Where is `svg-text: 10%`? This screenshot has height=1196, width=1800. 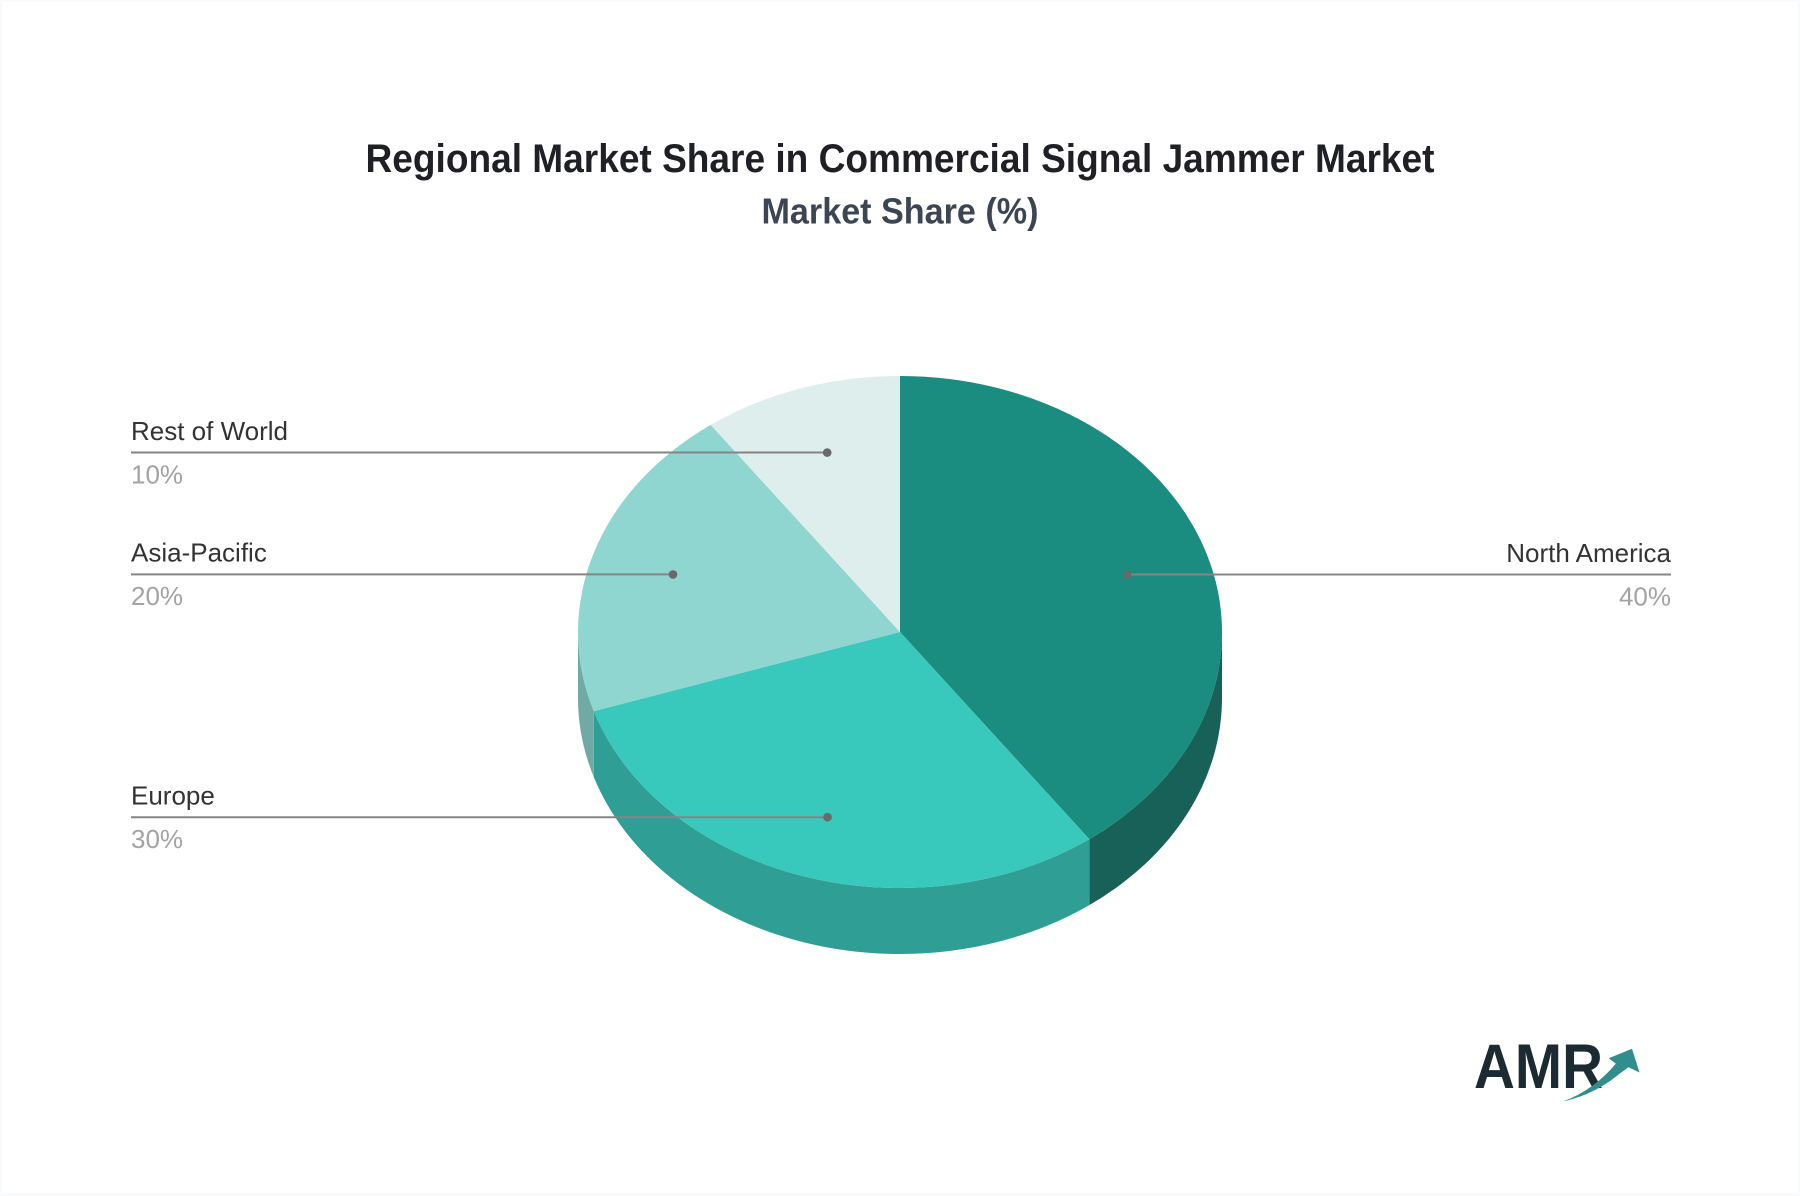
svg-text: 10% is located at coordinates (157, 474).